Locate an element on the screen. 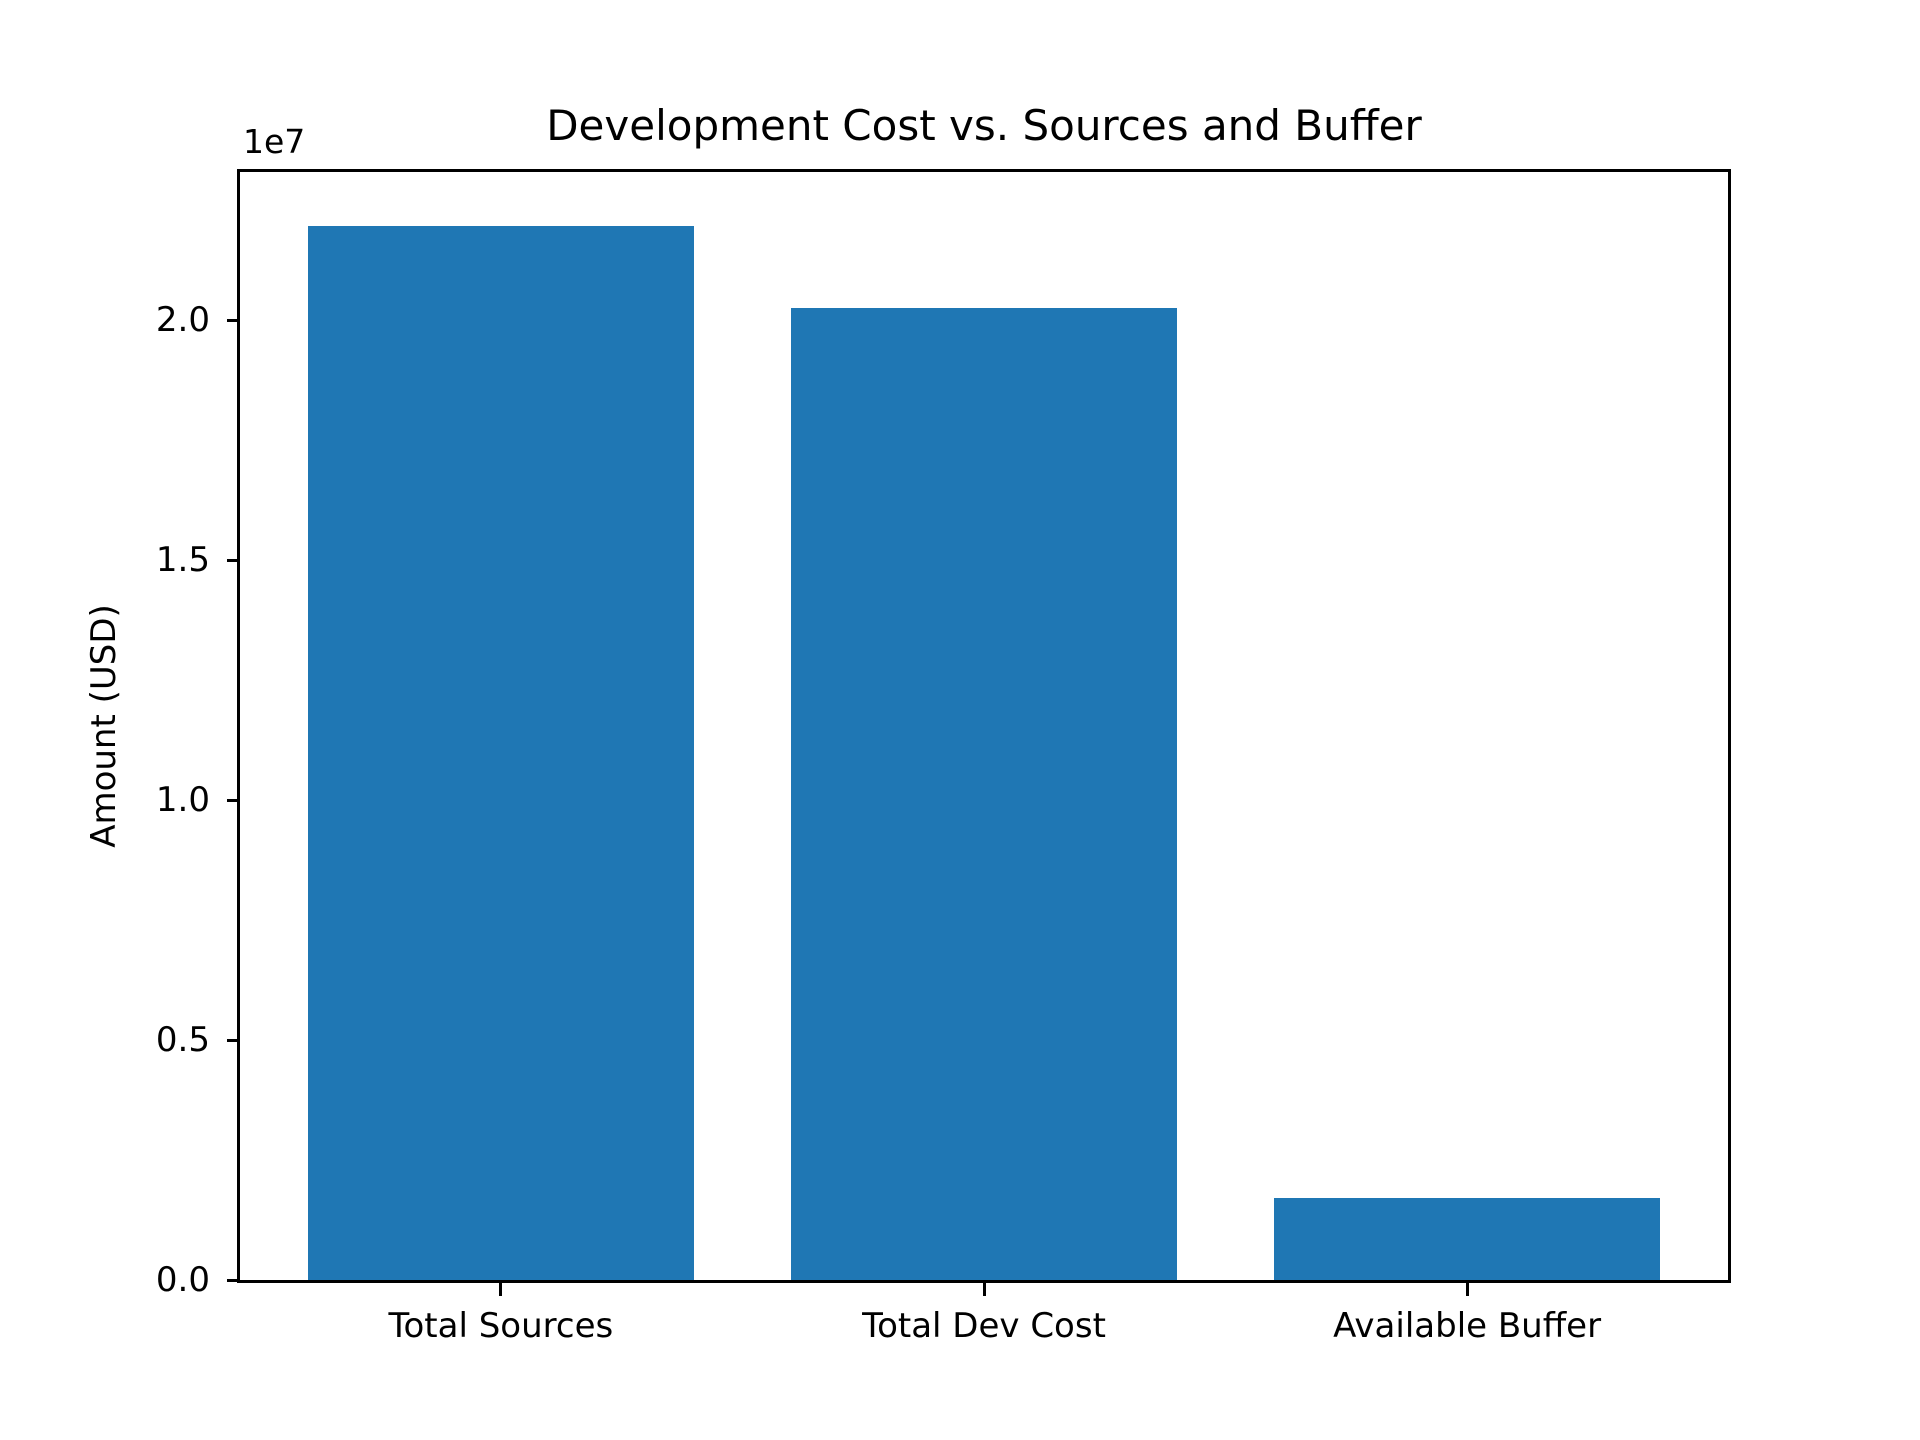 Image resolution: width=1920 pixels, height=1440 pixels. bar-available-buffer is located at coordinates (1467, 1239).